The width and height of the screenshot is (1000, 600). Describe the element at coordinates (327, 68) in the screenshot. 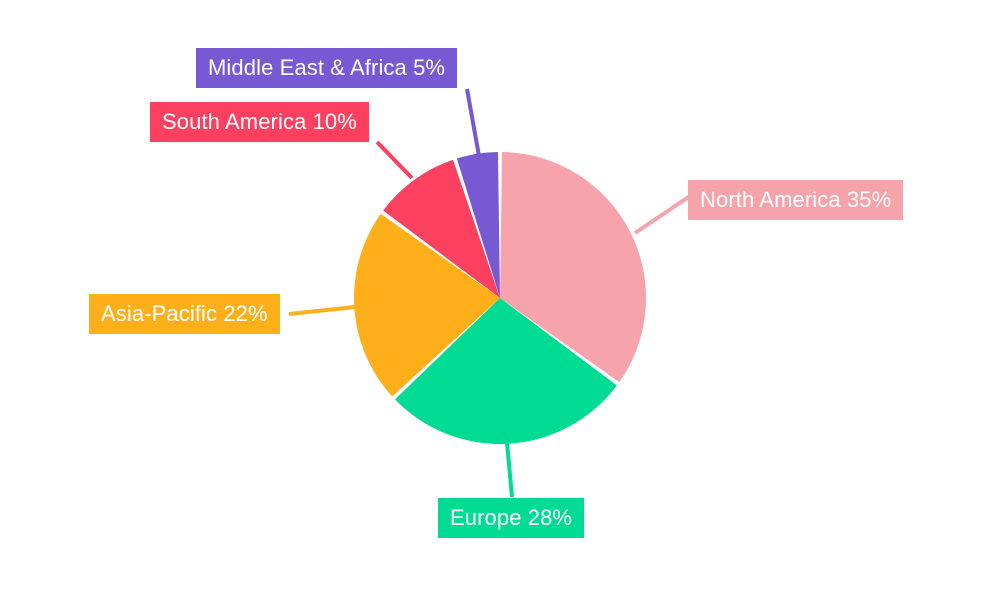

I see `pie-label-middle-east-africa: Middle East & Africa 5%` at that location.